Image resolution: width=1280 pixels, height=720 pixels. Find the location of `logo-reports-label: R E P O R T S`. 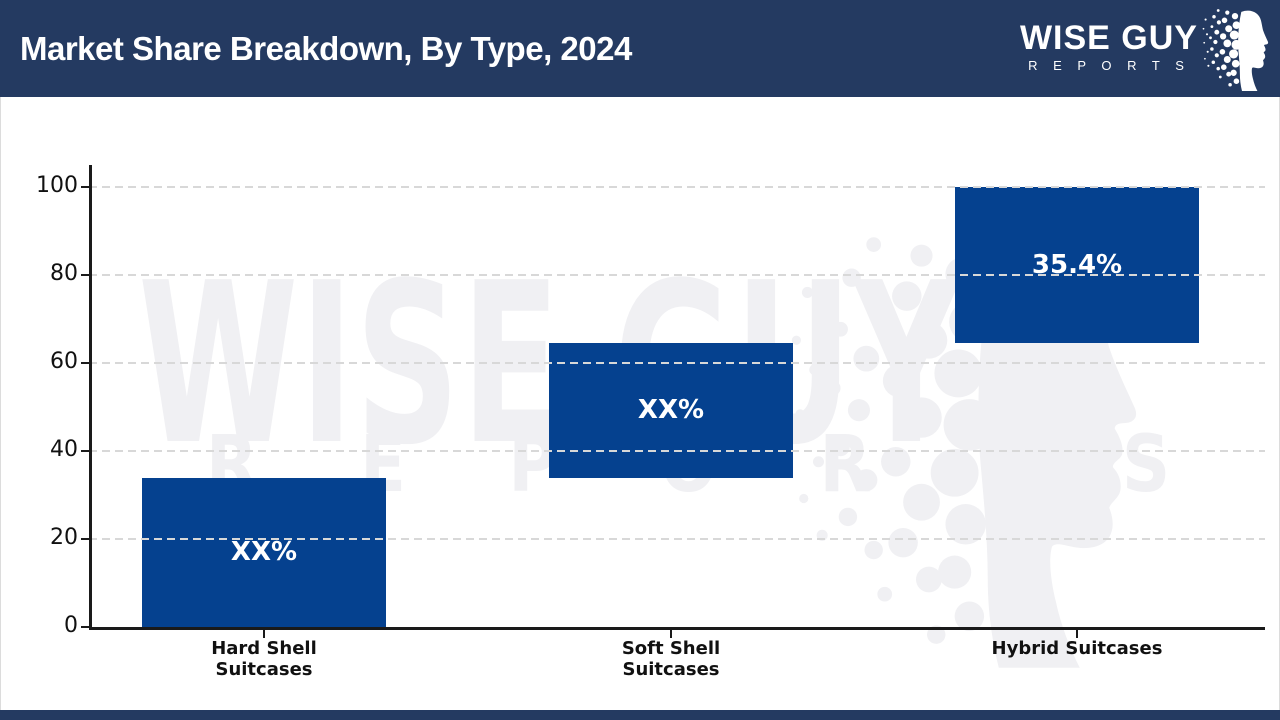

logo-reports-label: R E P O R T S is located at coordinates (1109, 65).